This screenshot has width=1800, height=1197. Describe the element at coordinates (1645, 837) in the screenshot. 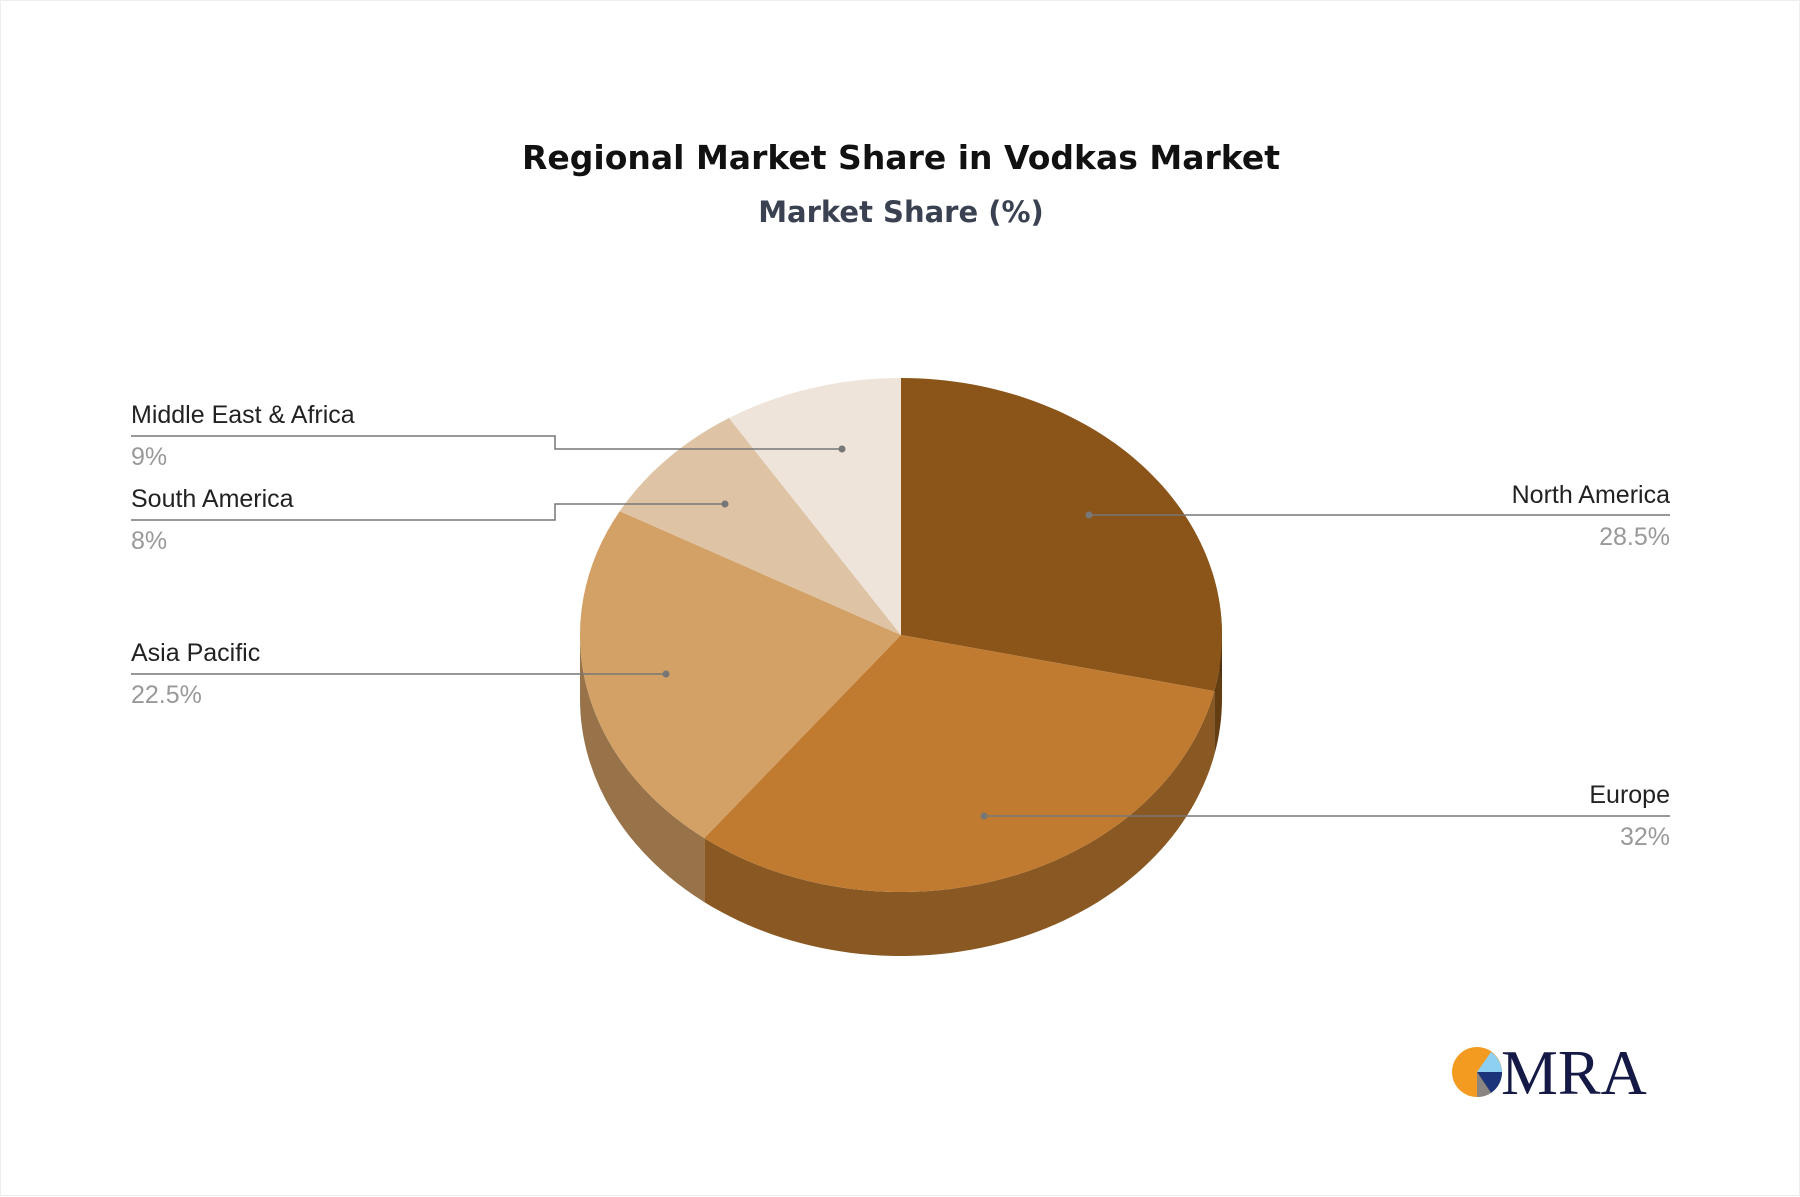

I see `value-europe: 32%` at that location.